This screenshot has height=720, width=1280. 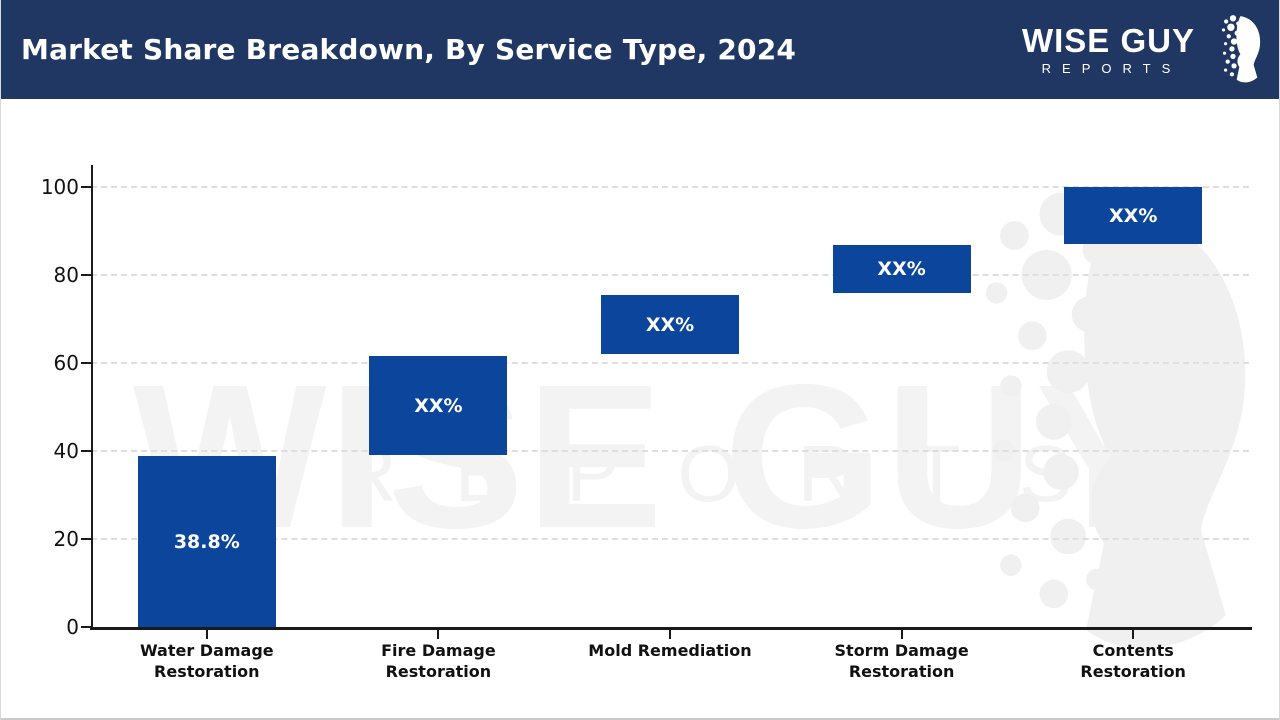 What do you see at coordinates (438, 634) in the screenshot?
I see `x-tick-fire-damage-restoration` at bounding box center [438, 634].